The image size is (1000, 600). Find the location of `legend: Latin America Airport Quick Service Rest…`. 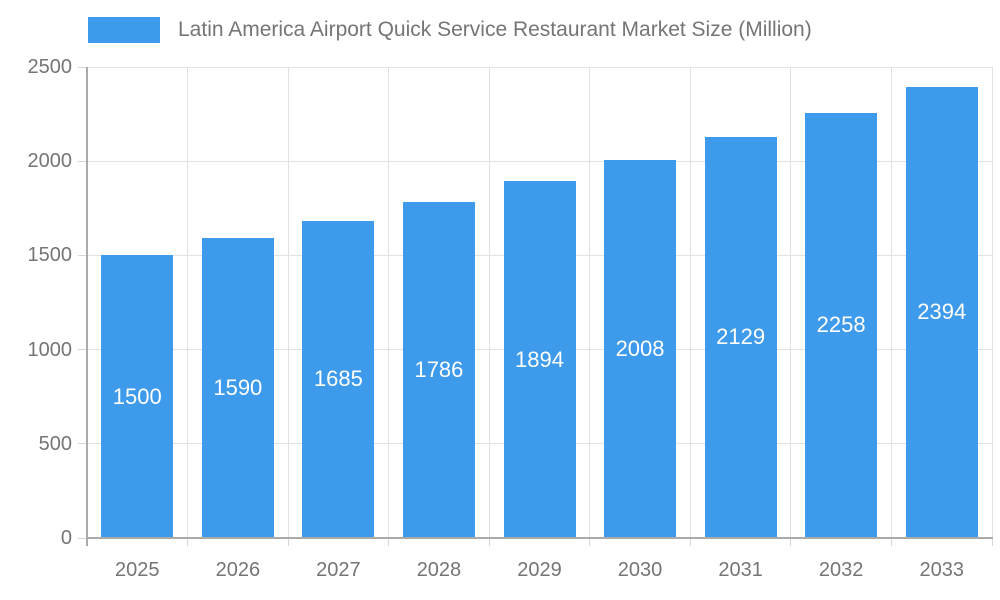

legend: Latin America Airport Quick Service Rest… is located at coordinates (450, 30).